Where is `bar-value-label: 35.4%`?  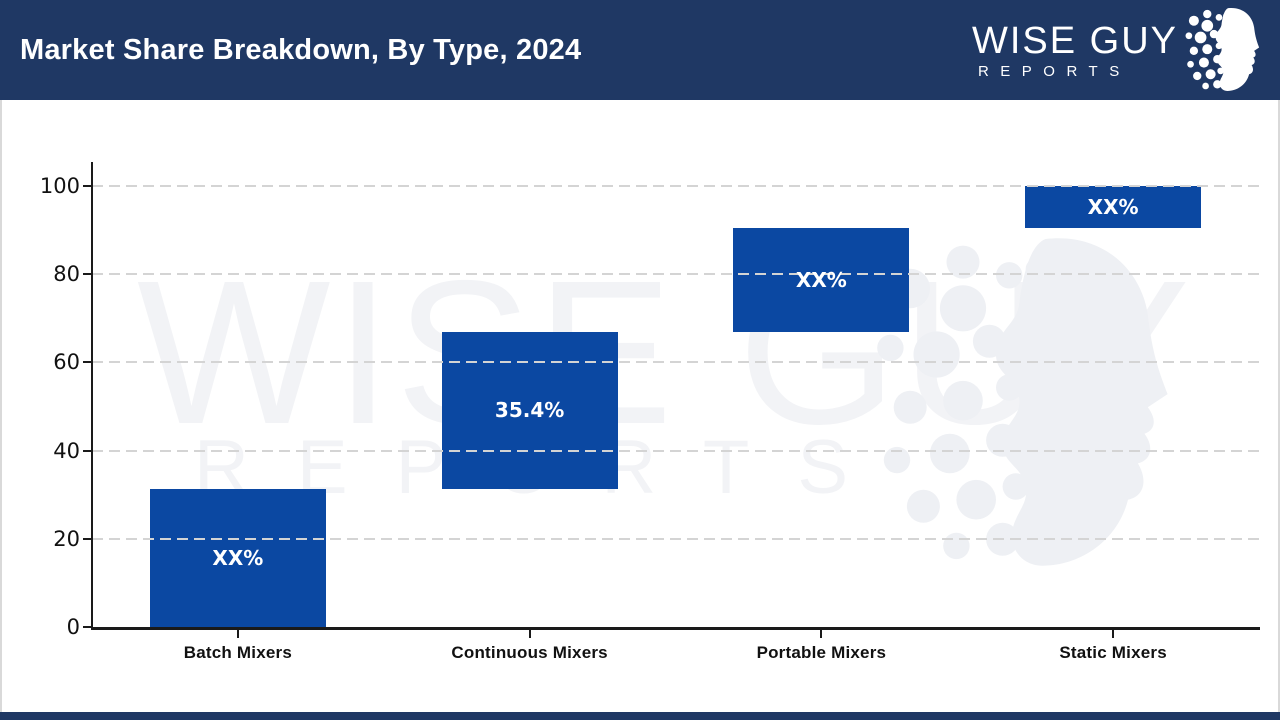
bar-value-label: 35.4% is located at coordinates (529, 410).